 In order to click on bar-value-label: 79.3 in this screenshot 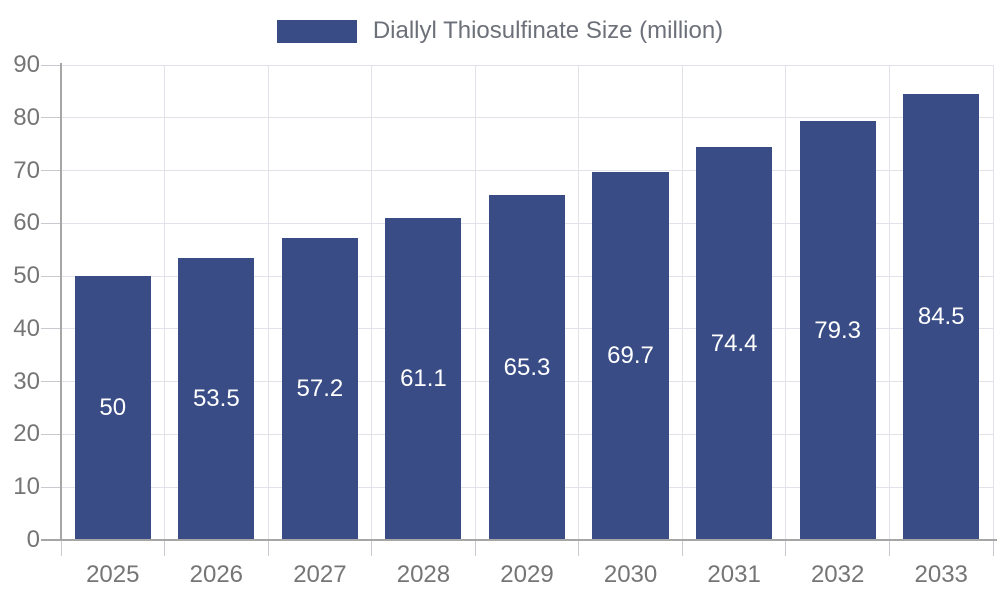, I will do `click(838, 330)`.